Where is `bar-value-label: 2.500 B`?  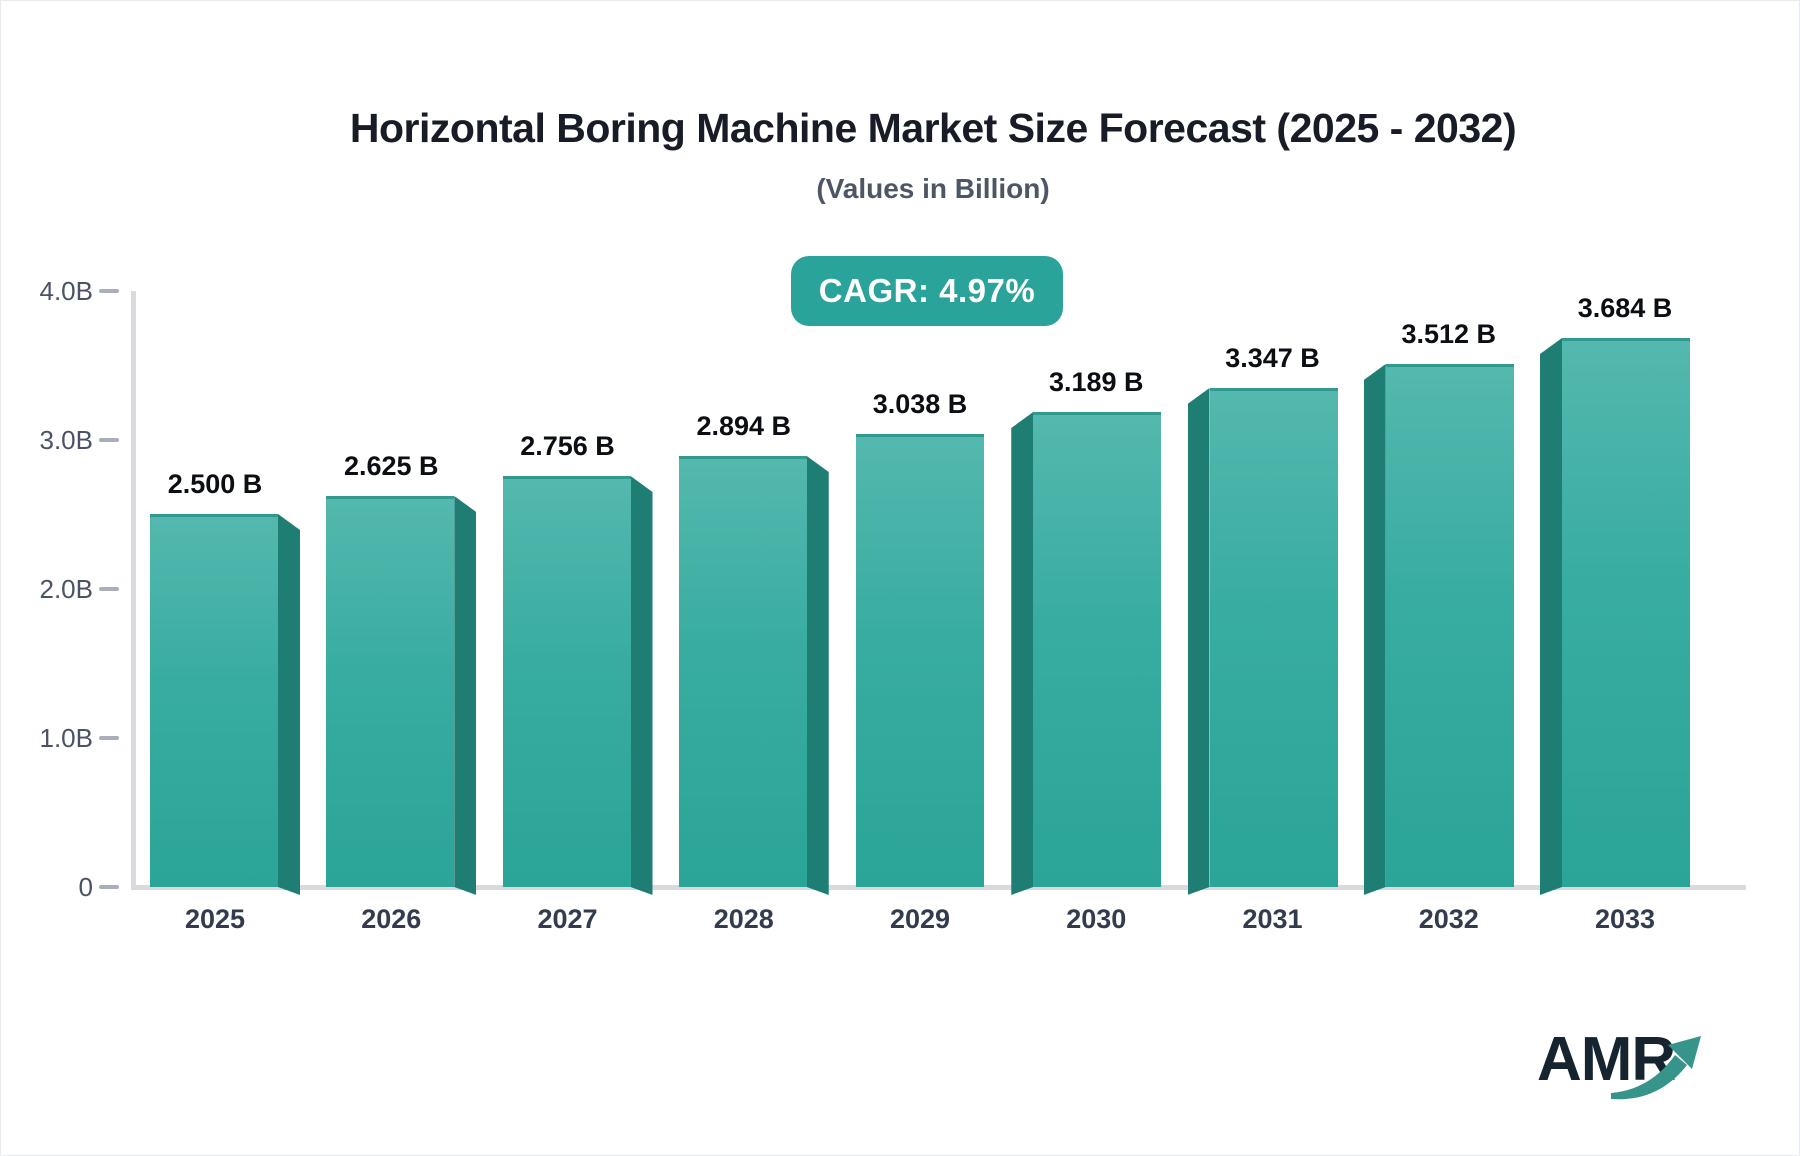 bar-value-label: 2.500 B is located at coordinates (215, 484).